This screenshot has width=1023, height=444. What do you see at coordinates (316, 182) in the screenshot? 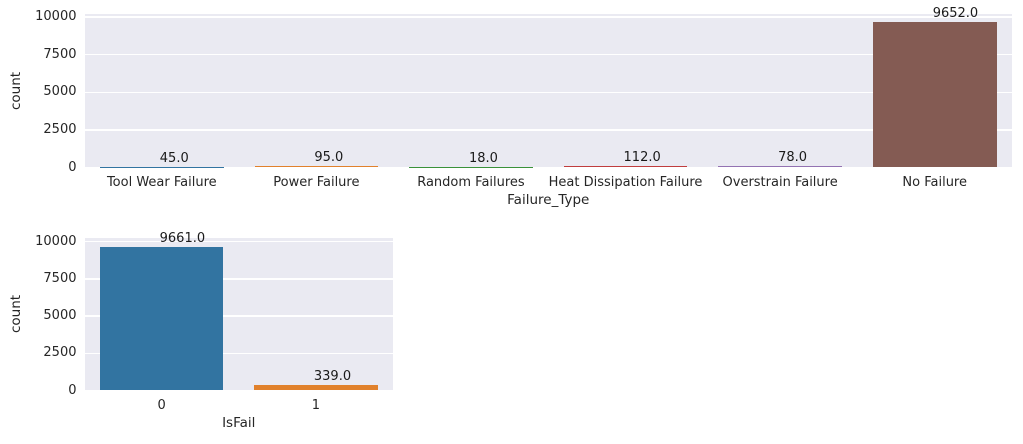
I see `x-tick-label-Power Failure: Power Failure` at bounding box center [316, 182].